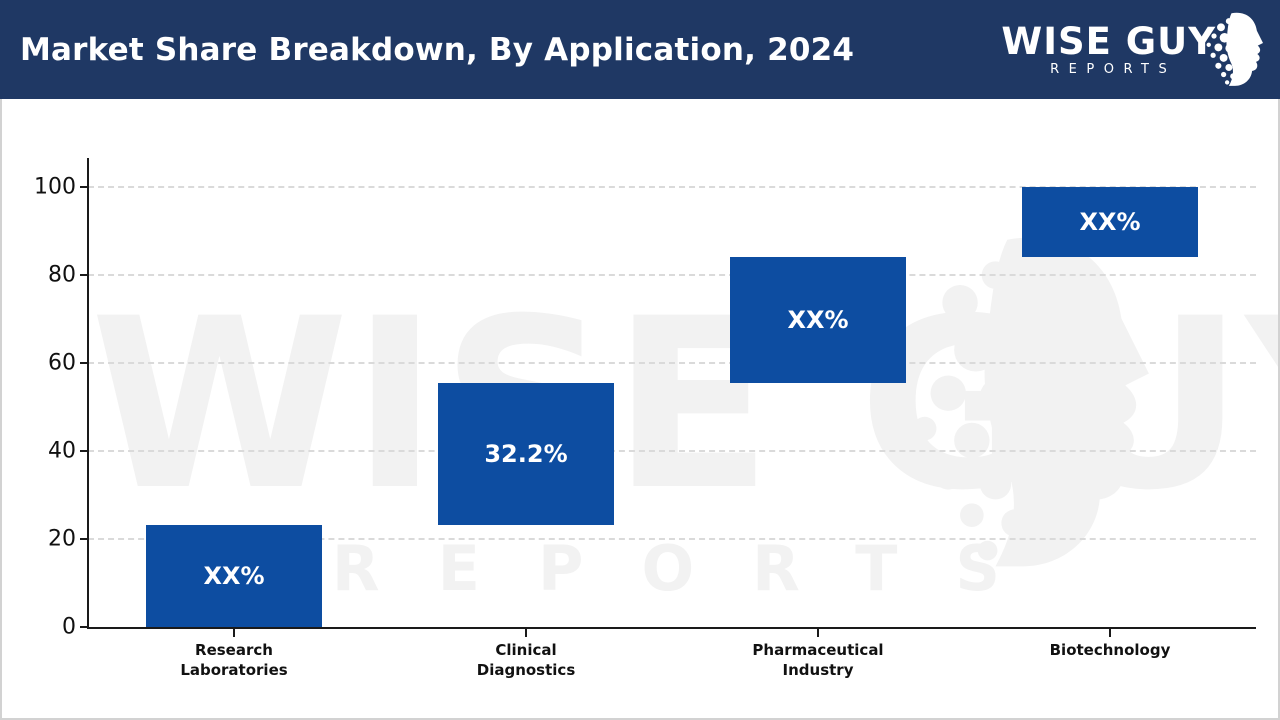  What do you see at coordinates (818, 670) in the screenshot?
I see `category-label-line: Industry` at bounding box center [818, 670].